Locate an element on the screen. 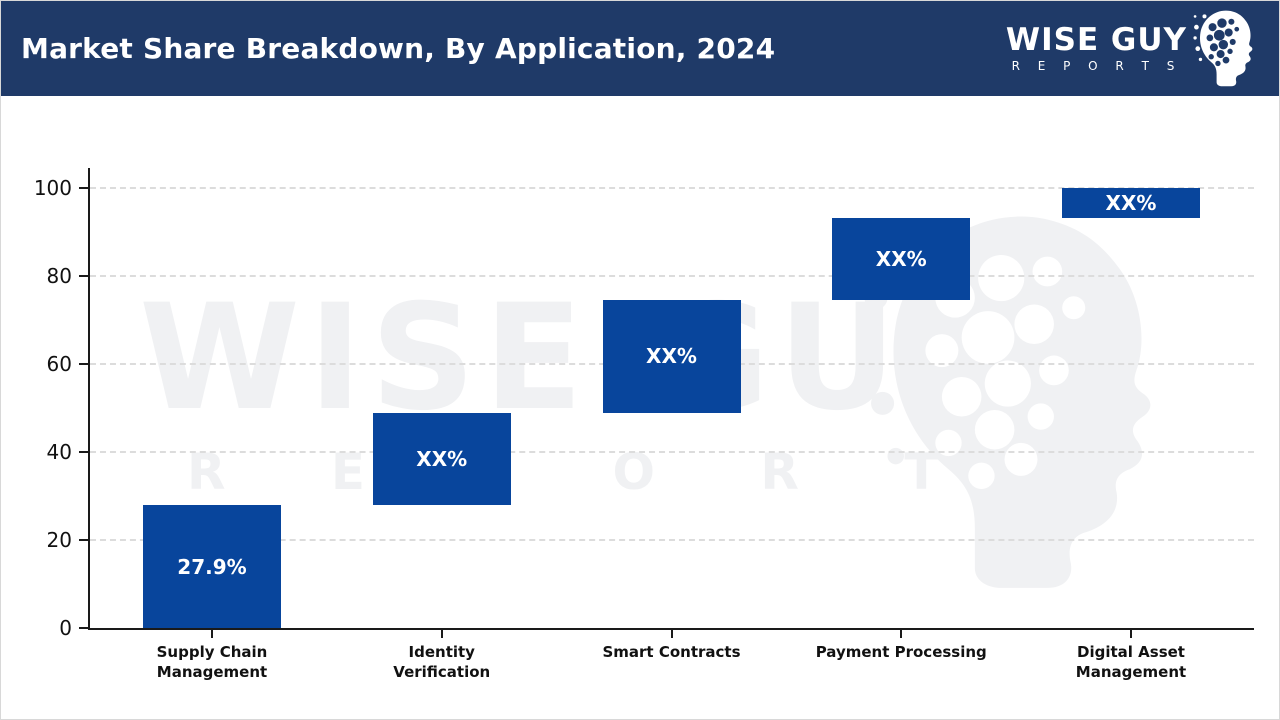 The image size is (1280, 720). brand-name: WISE GUY is located at coordinates (1096, 40).